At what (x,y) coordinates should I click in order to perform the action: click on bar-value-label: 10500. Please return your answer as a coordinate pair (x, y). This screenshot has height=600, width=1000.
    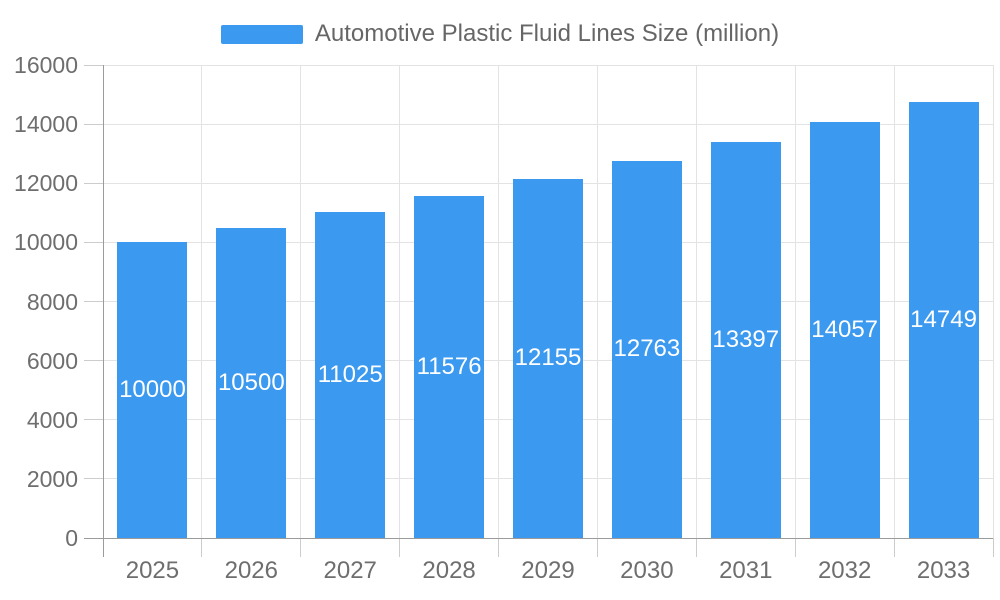
    Looking at the image, I should click on (251, 382).